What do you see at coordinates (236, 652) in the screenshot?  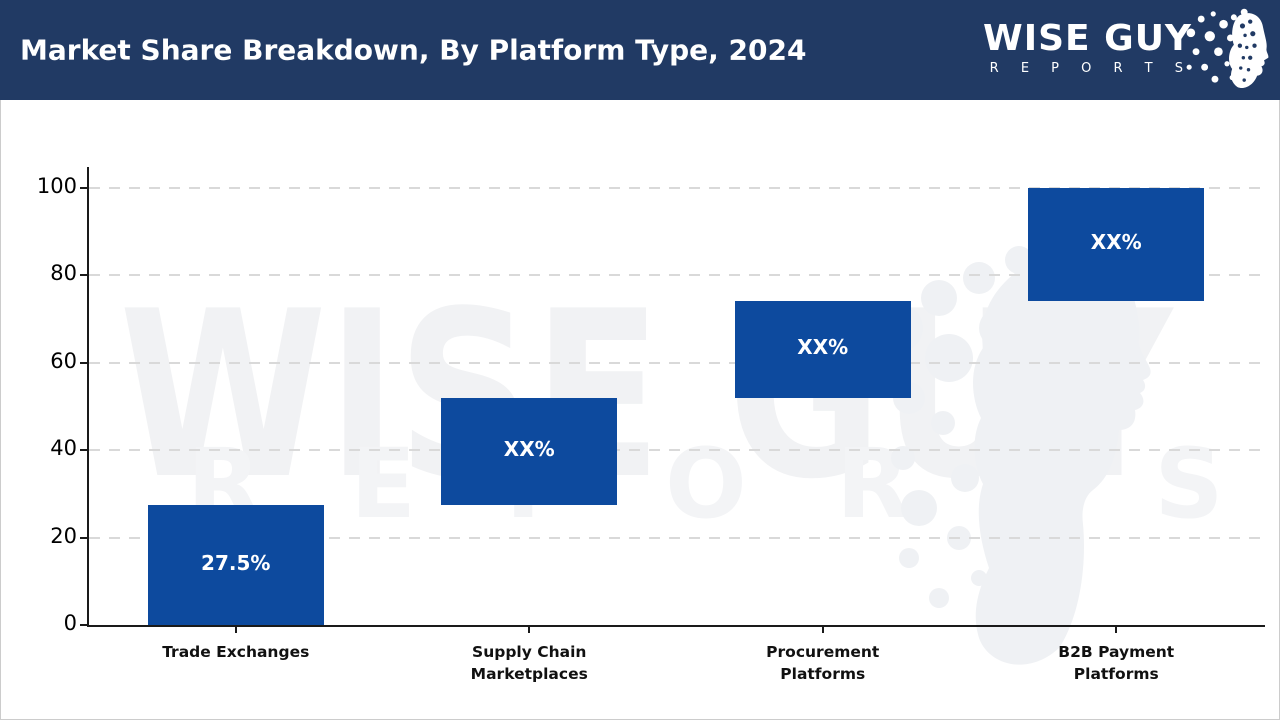 I see `x-category-label-trade-exchanges: Trade Exchanges` at bounding box center [236, 652].